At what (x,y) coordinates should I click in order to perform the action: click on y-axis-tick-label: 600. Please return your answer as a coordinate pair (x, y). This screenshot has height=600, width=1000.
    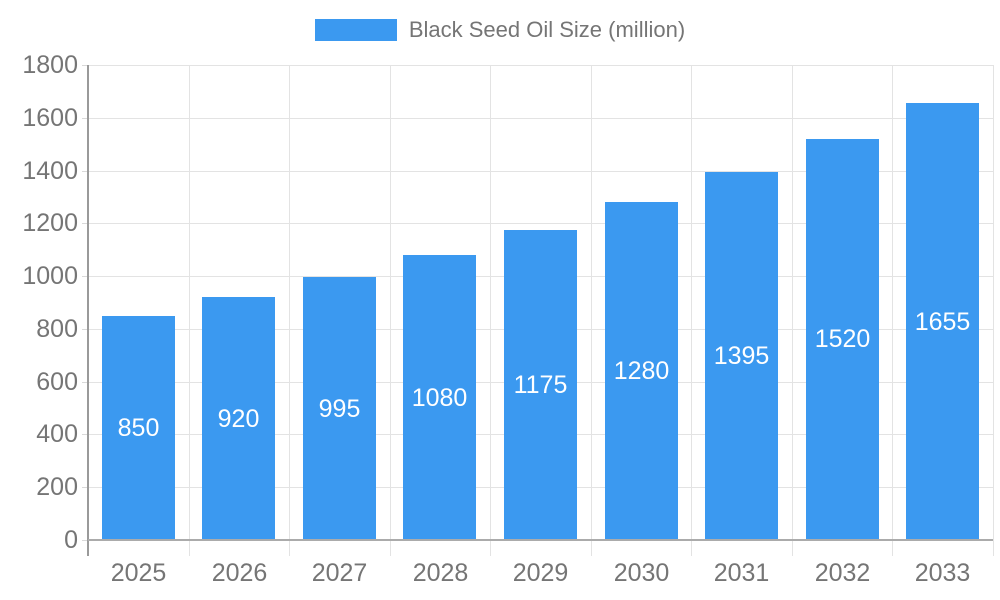
    Looking at the image, I should click on (57, 382).